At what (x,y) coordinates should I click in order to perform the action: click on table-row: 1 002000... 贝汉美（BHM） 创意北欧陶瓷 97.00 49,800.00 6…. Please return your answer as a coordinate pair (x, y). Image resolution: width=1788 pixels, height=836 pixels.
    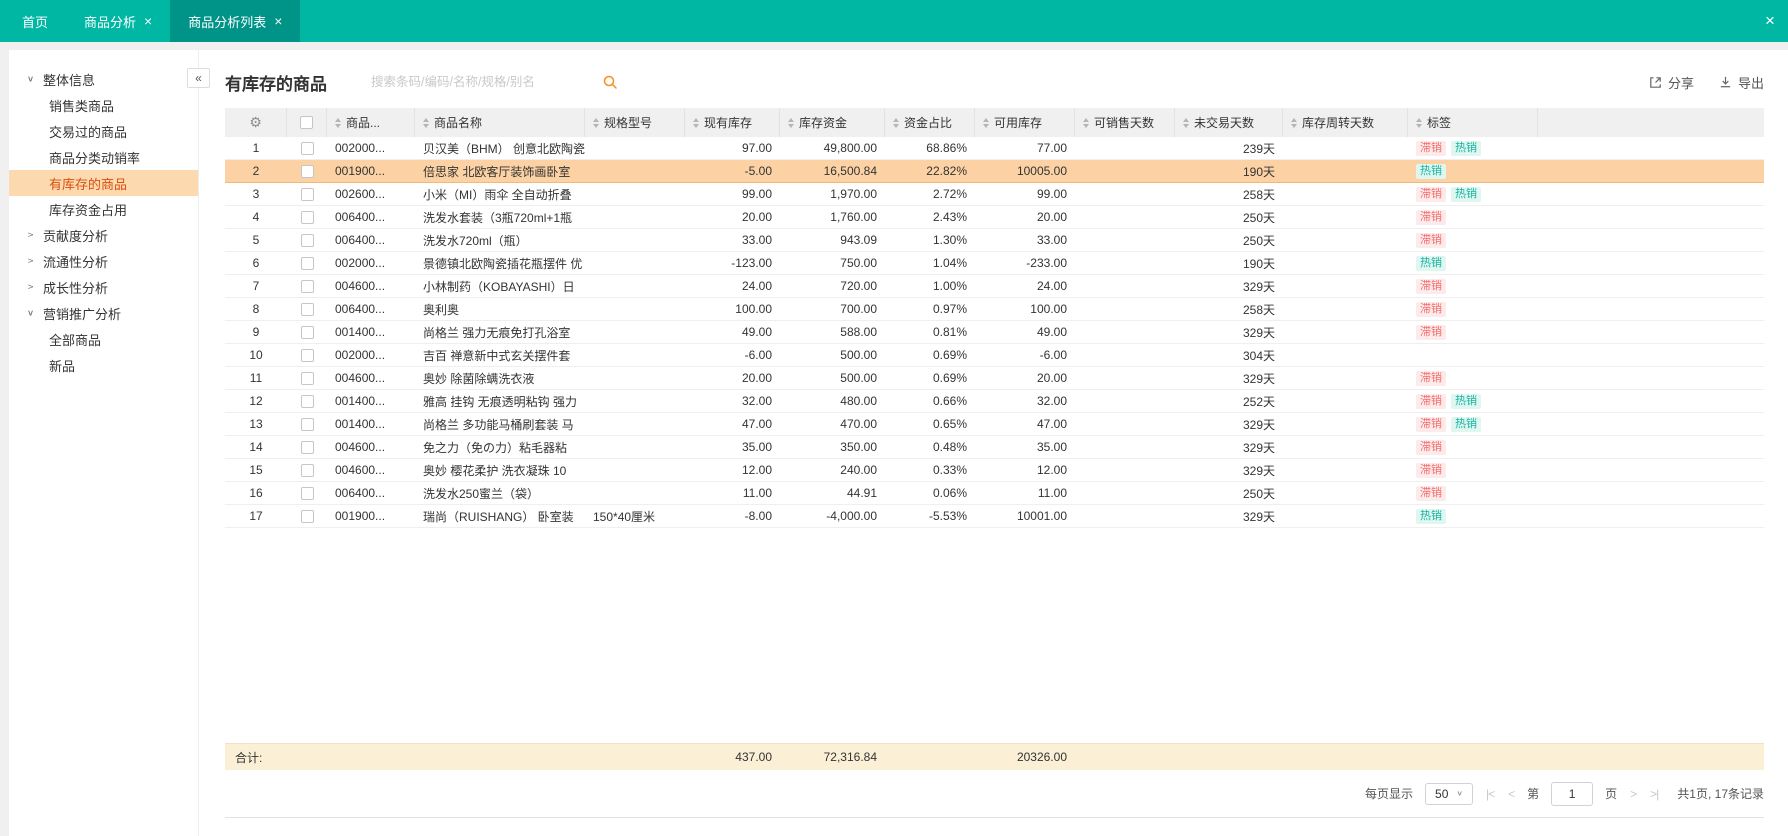
    Looking at the image, I should click on (994, 148).